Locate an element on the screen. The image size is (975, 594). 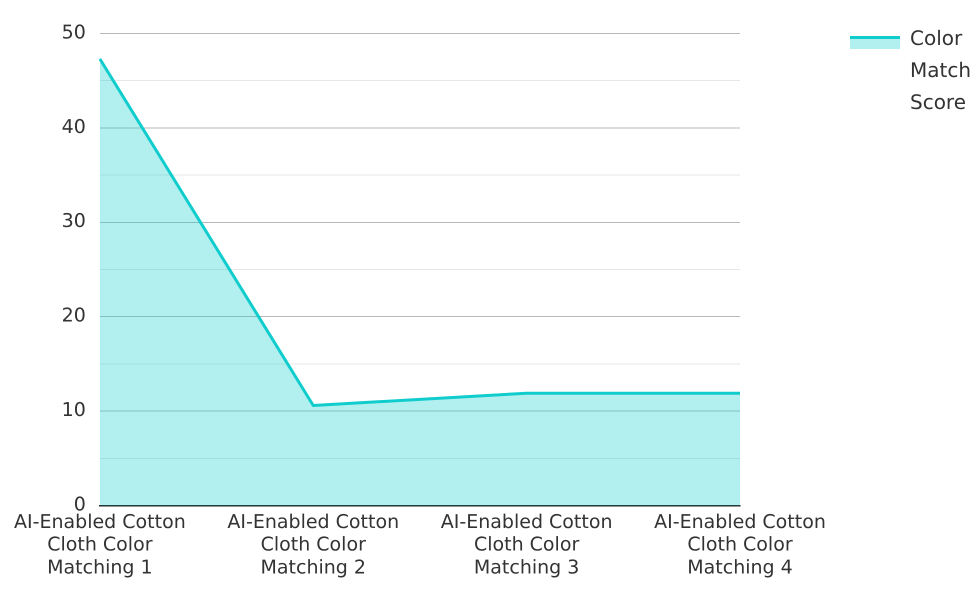
x-tick-label: AI-Enabled Cotton Cloth Color Matching 1 is located at coordinates (100, 544).